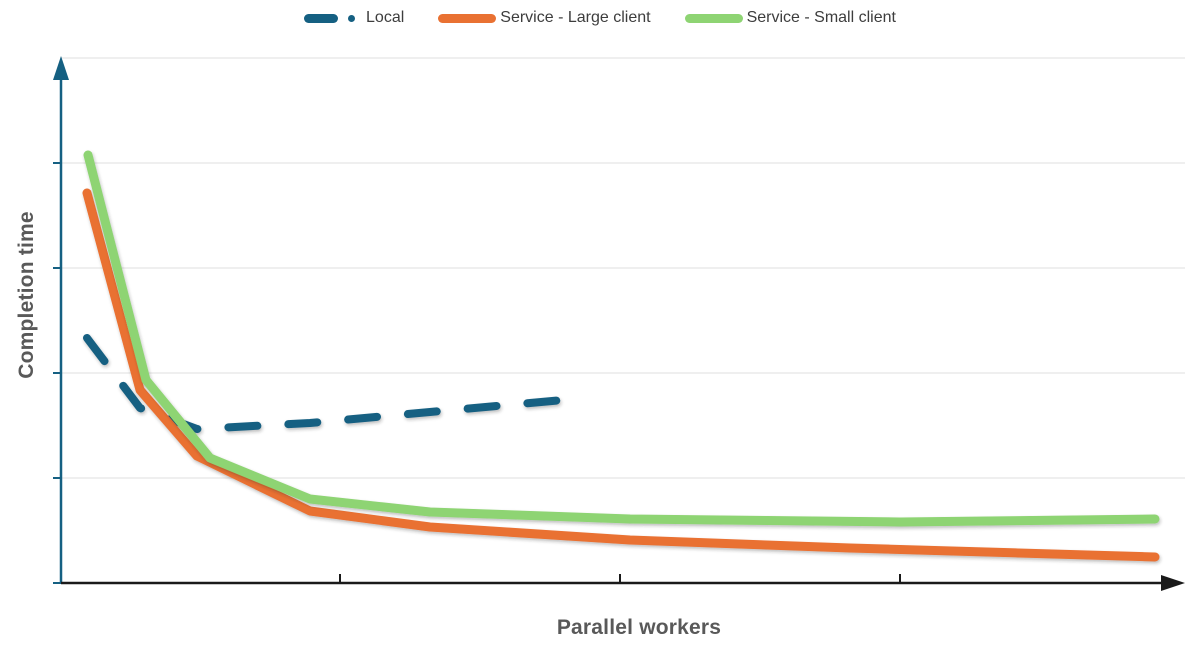 The image size is (1200, 655). Describe the element at coordinates (325, 383) in the screenshot. I see `series-line-local` at that location.